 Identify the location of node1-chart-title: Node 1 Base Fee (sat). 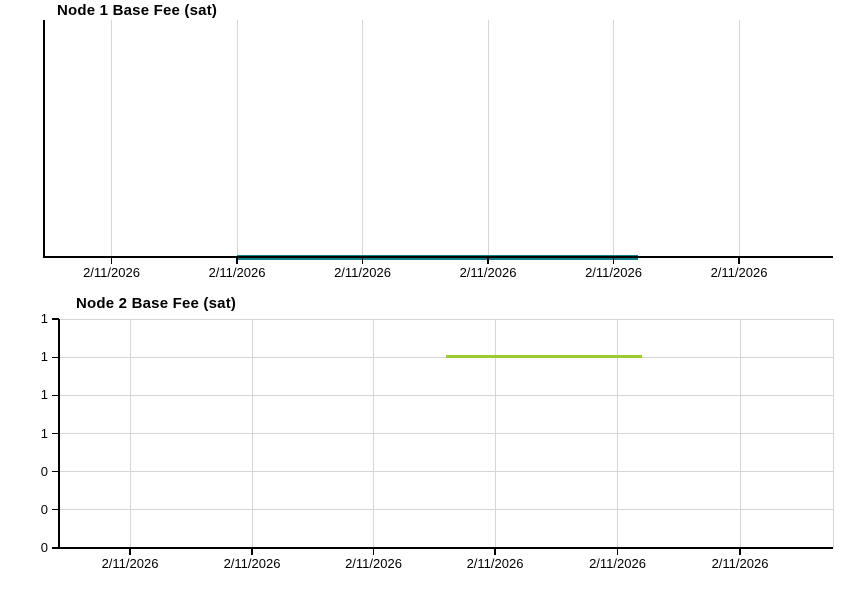
(137, 10).